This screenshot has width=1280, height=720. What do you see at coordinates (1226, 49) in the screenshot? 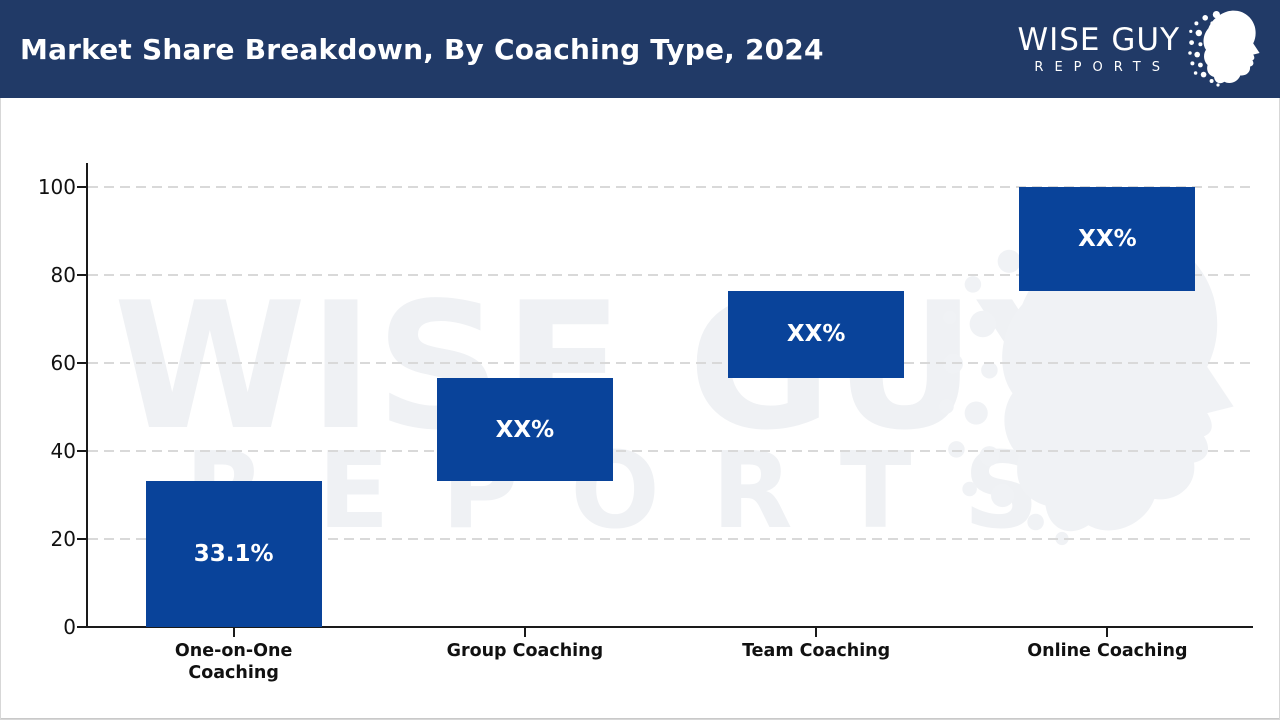
I see `brand-head-icon` at bounding box center [1226, 49].